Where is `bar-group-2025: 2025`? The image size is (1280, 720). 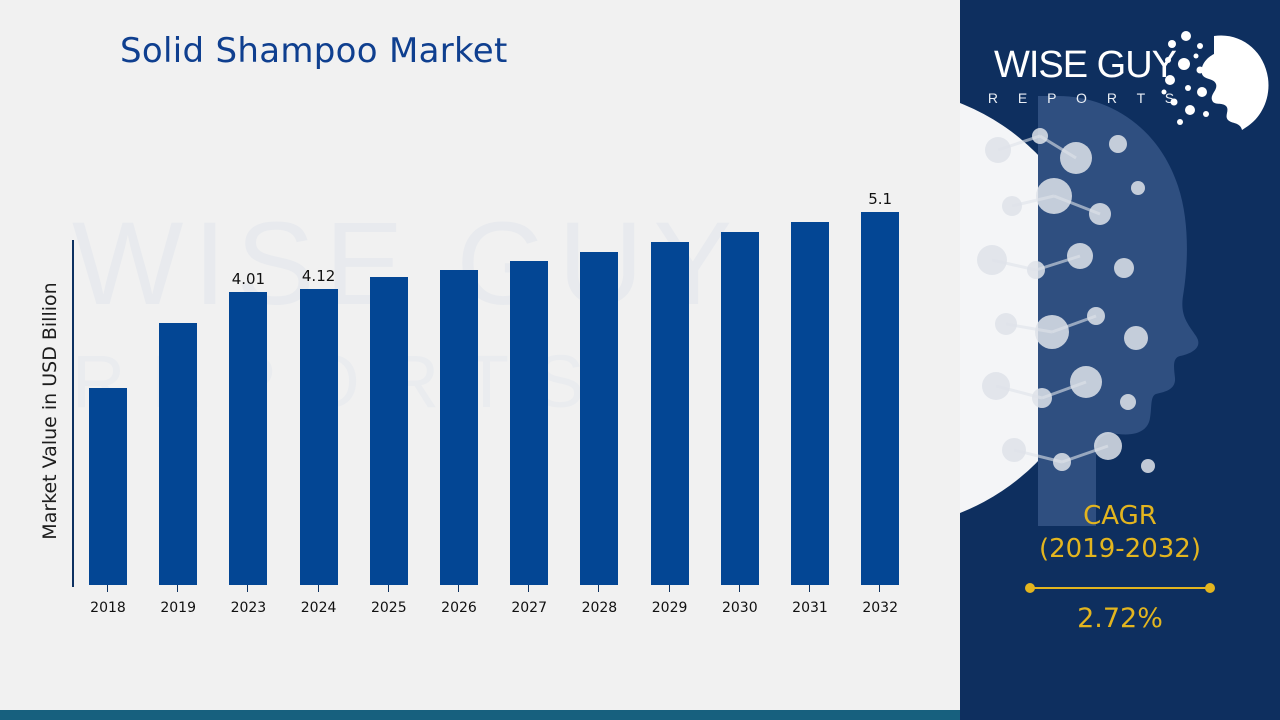
bar-group-2025: 2025 is located at coordinates (389, 383).